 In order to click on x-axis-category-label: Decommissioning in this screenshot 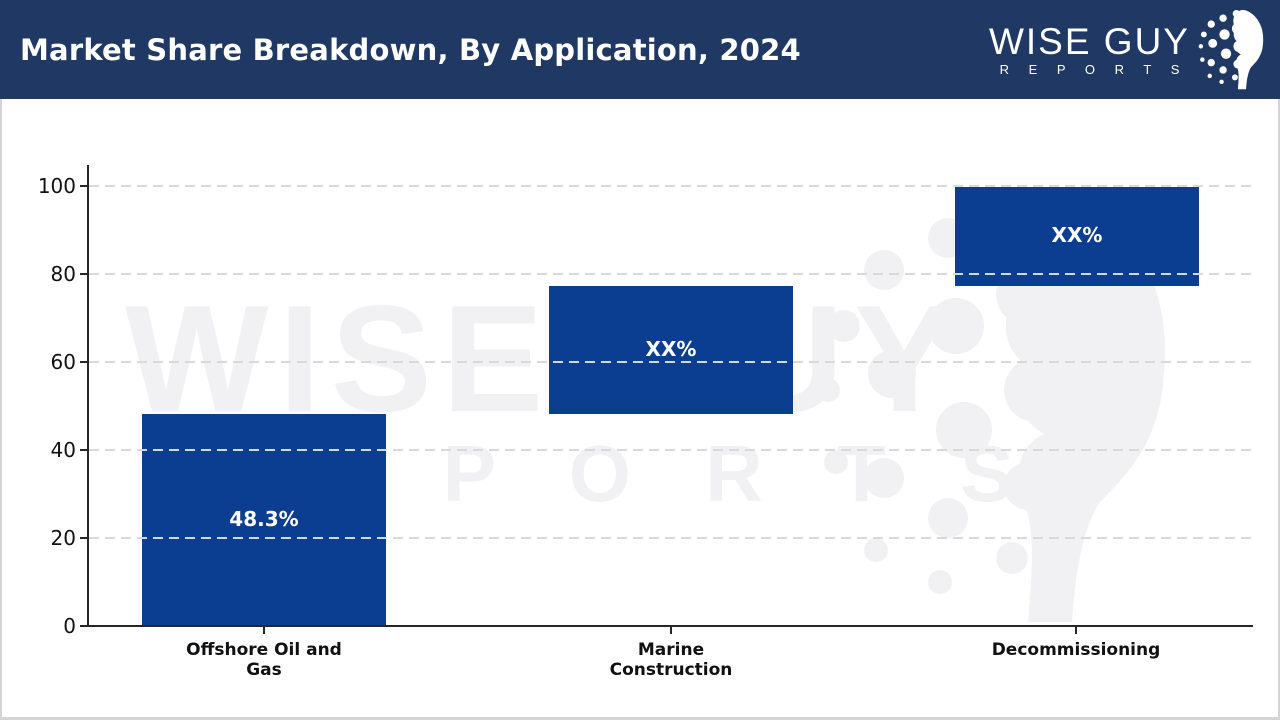, I will do `click(1076, 650)`.